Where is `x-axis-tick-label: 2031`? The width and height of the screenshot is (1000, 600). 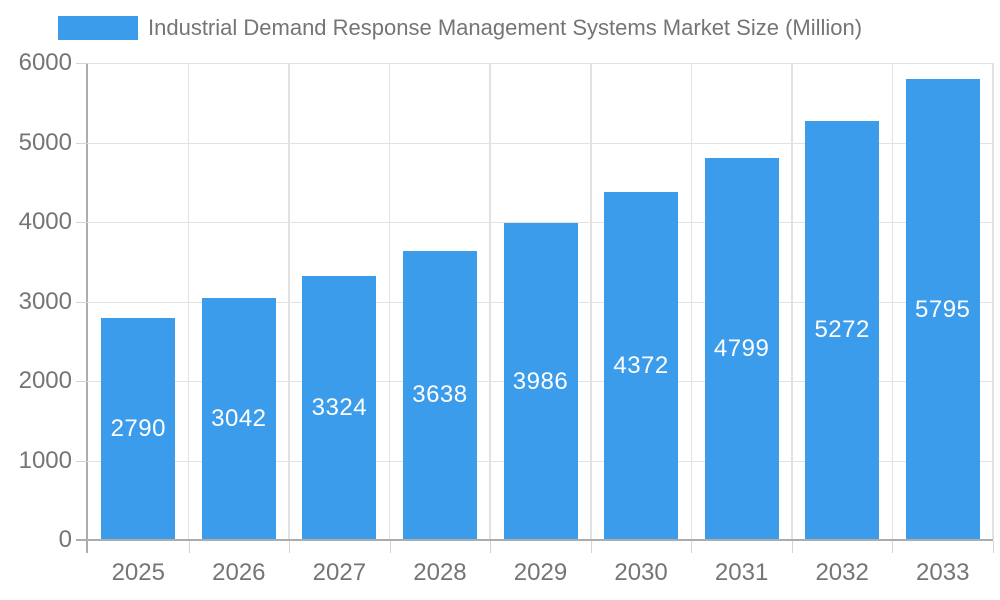 x-axis-tick-label: 2031 is located at coordinates (741, 572).